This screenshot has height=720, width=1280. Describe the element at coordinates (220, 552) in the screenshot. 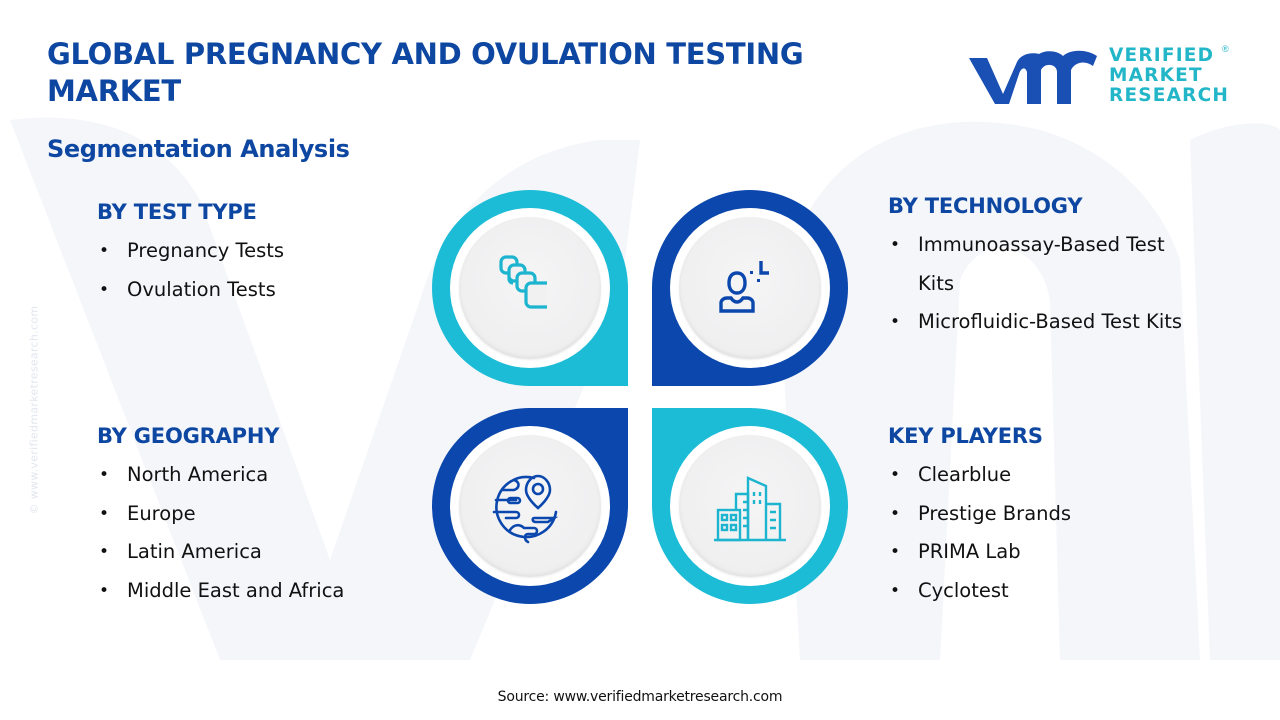

I see `list-item: Latin America` at that location.